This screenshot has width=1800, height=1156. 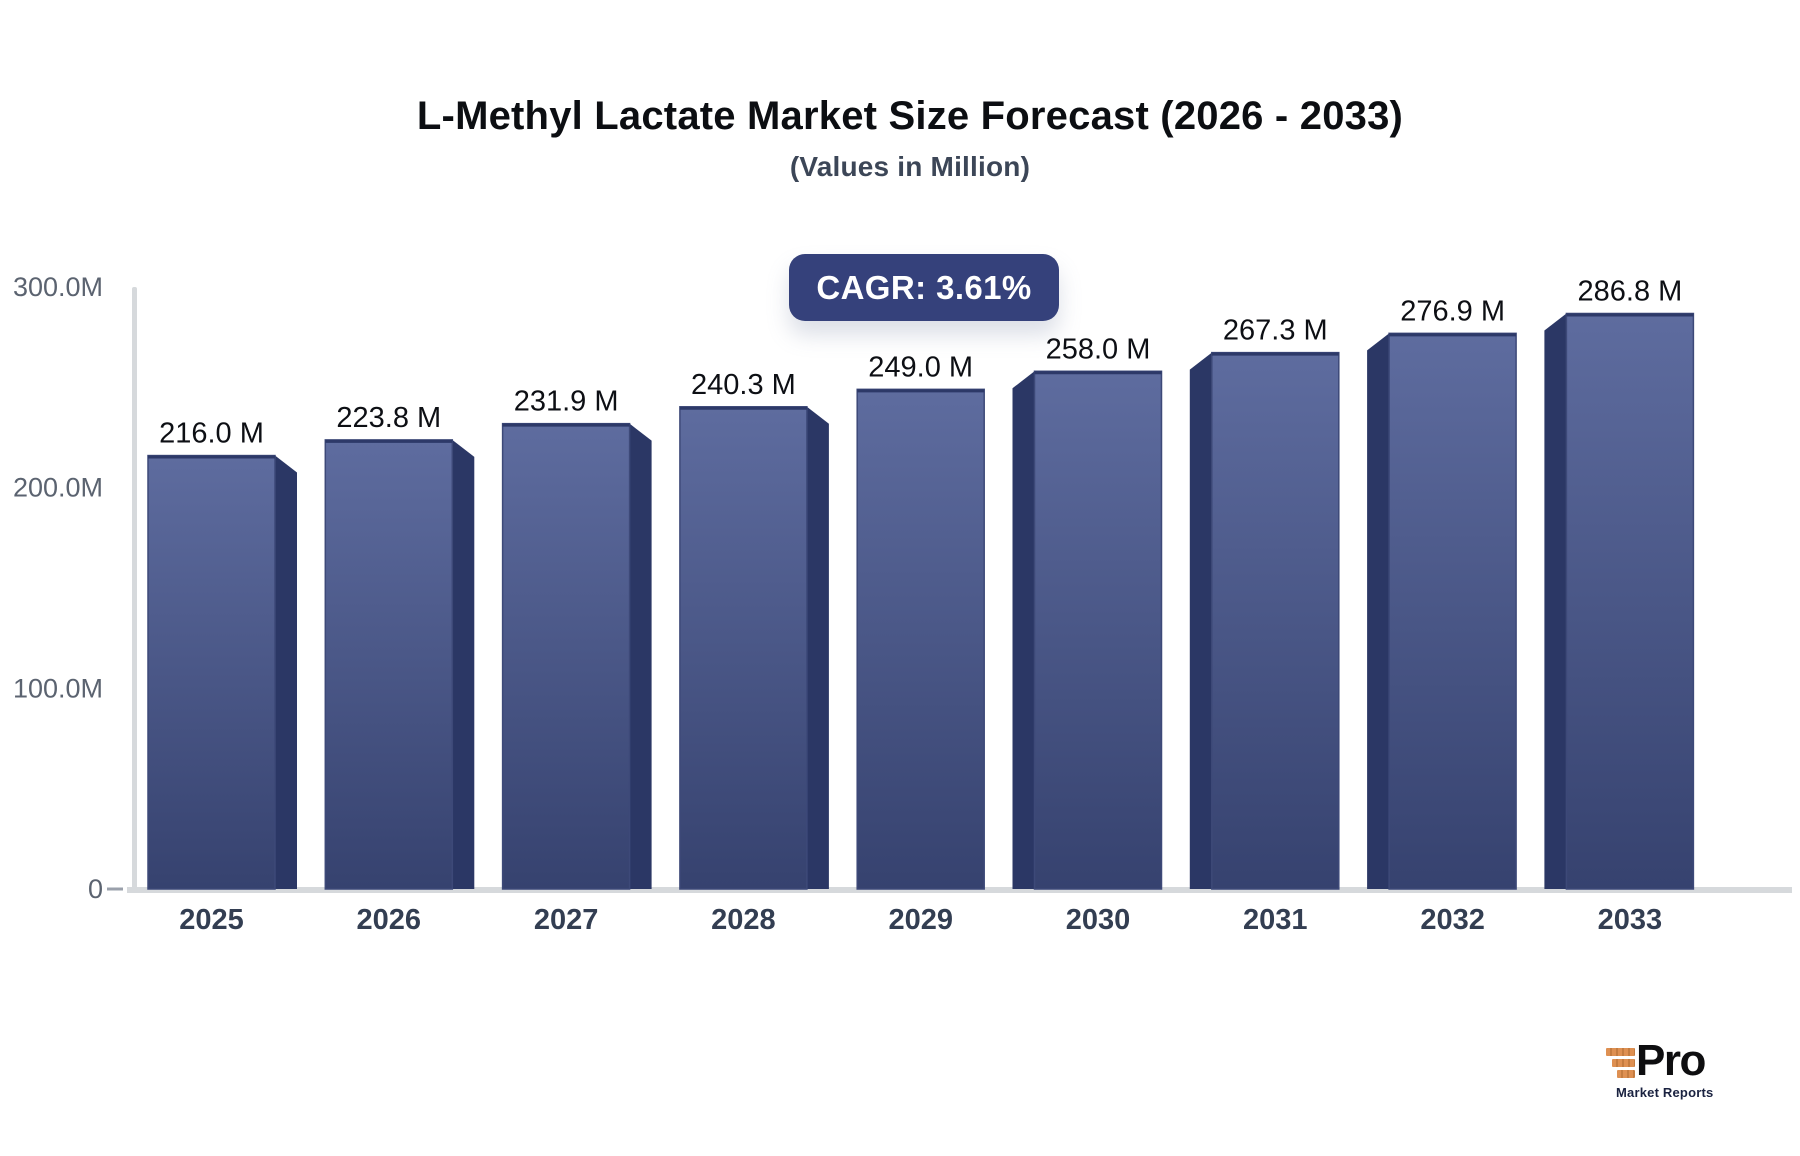 I want to click on logo-bar-bottom, so click(x=1626, y=1074).